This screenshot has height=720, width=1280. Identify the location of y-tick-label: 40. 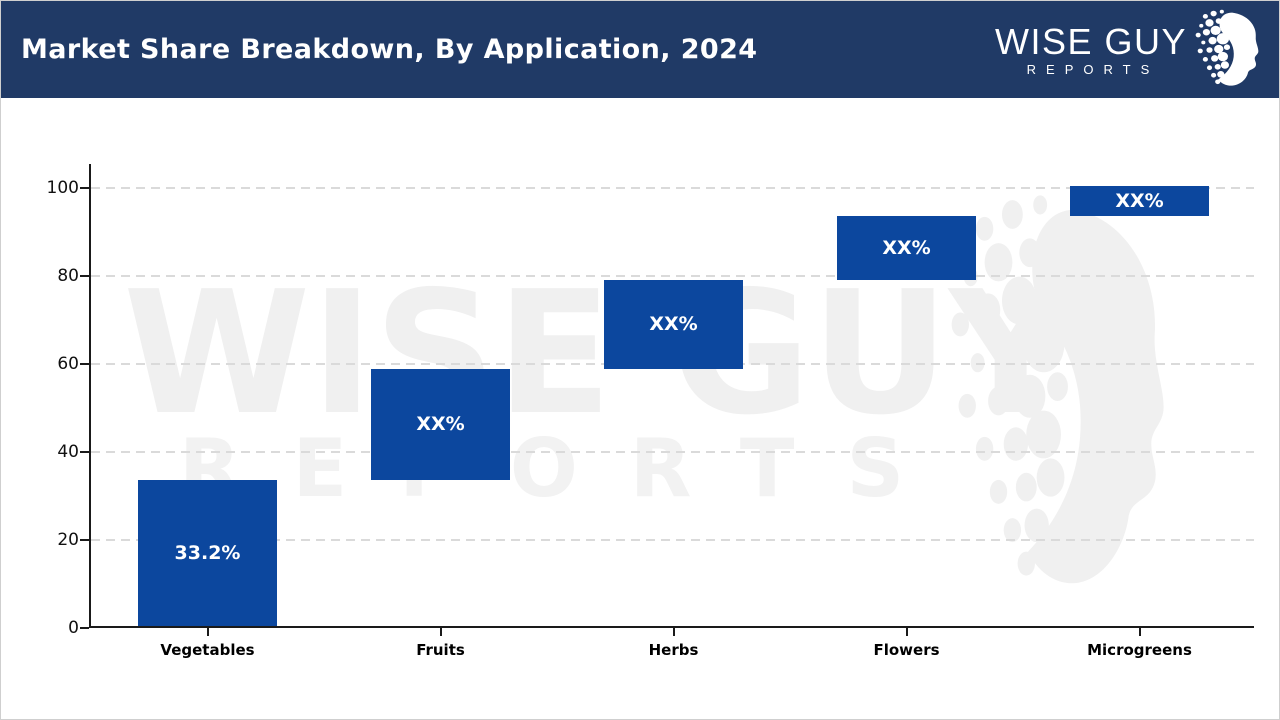
(68, 452).